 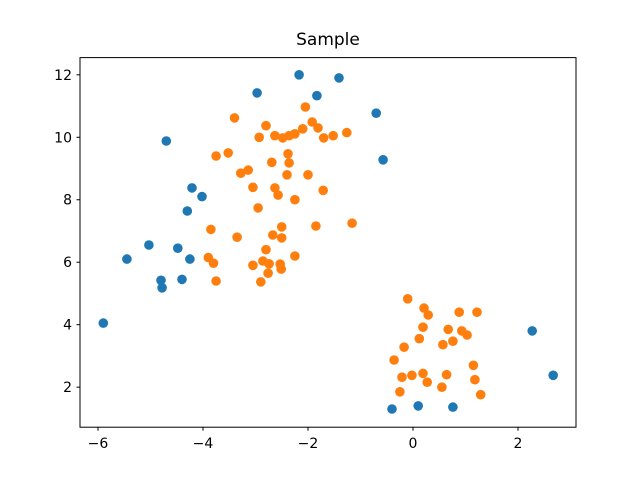 I want to click on y-tick-label: 2, so click(x=67, y=388).